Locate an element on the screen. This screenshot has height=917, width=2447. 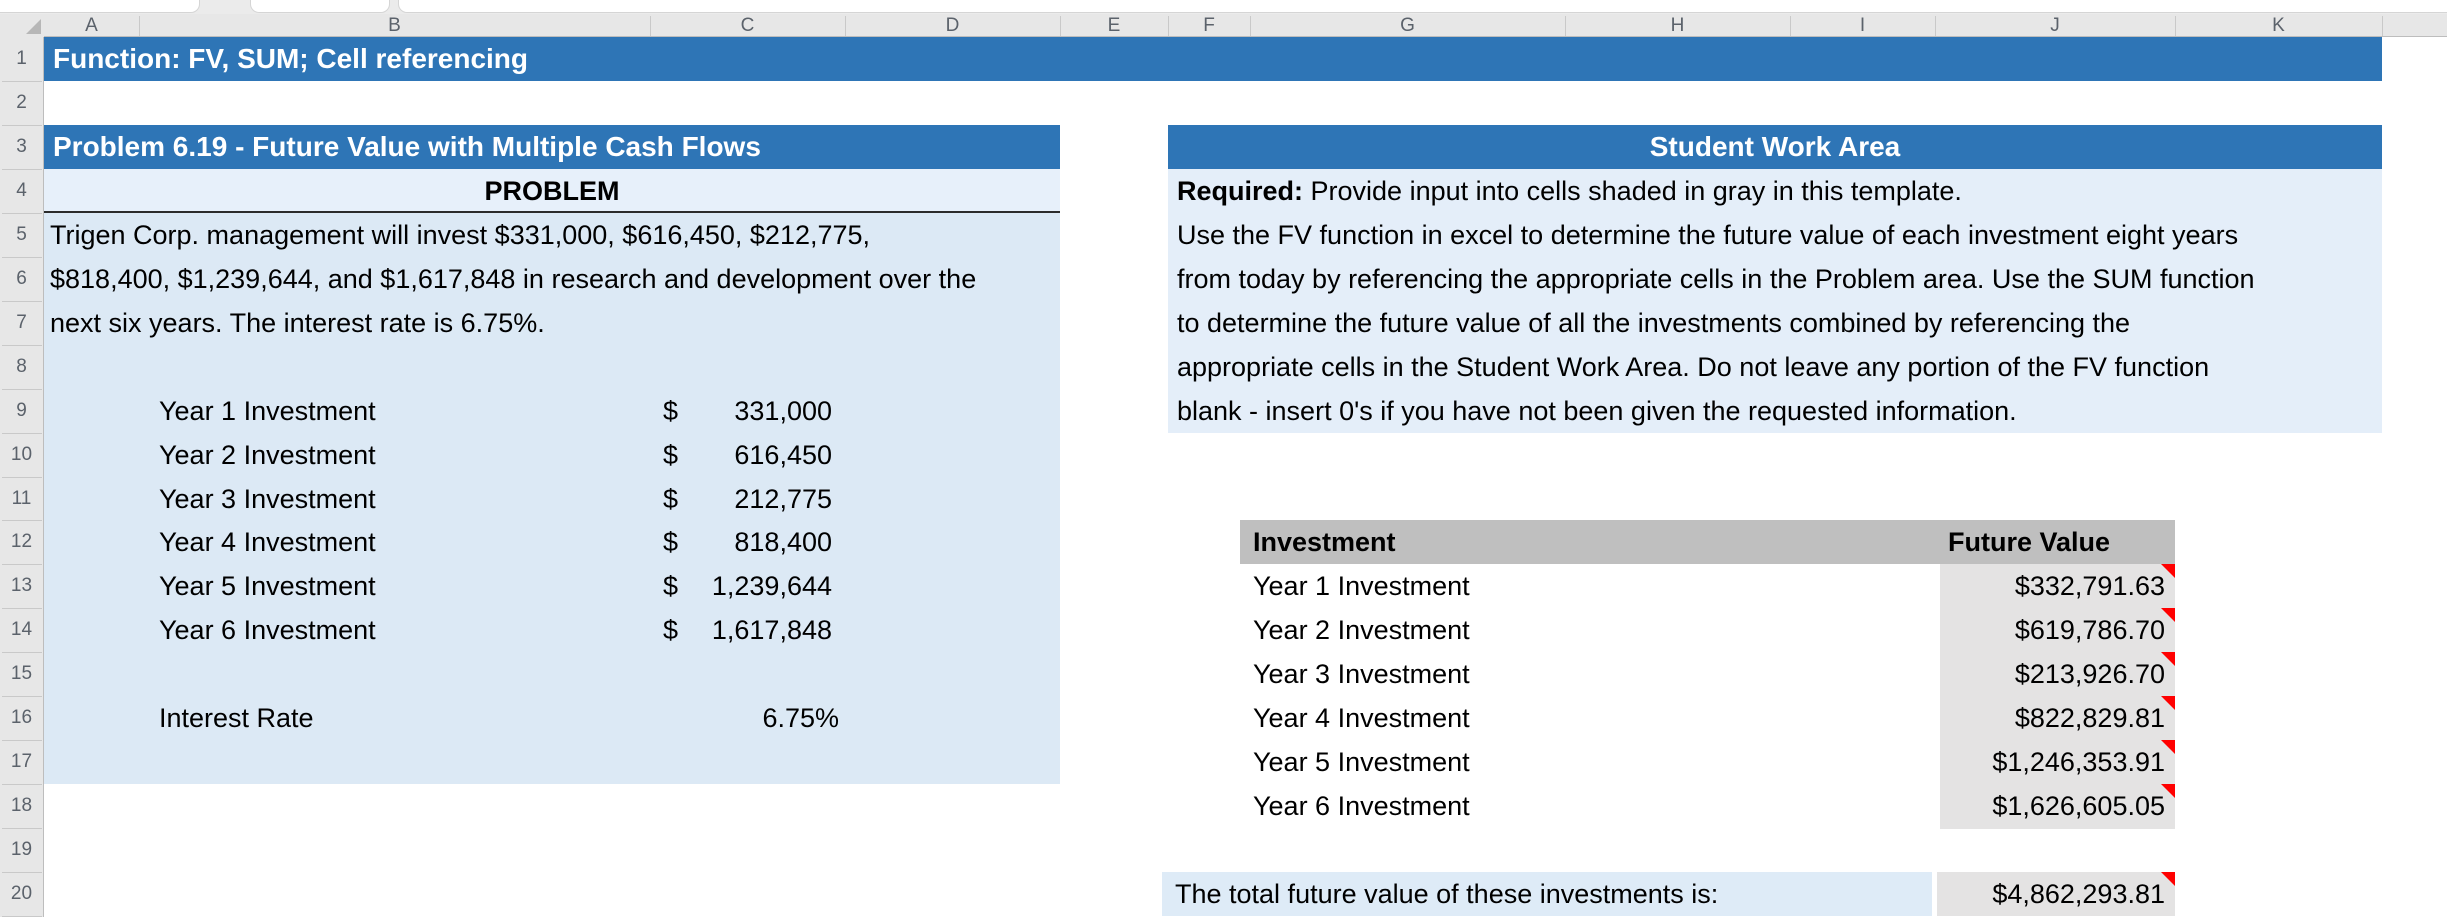
interest-rate-label: Interest Rate is located at coordinates (236, 718).